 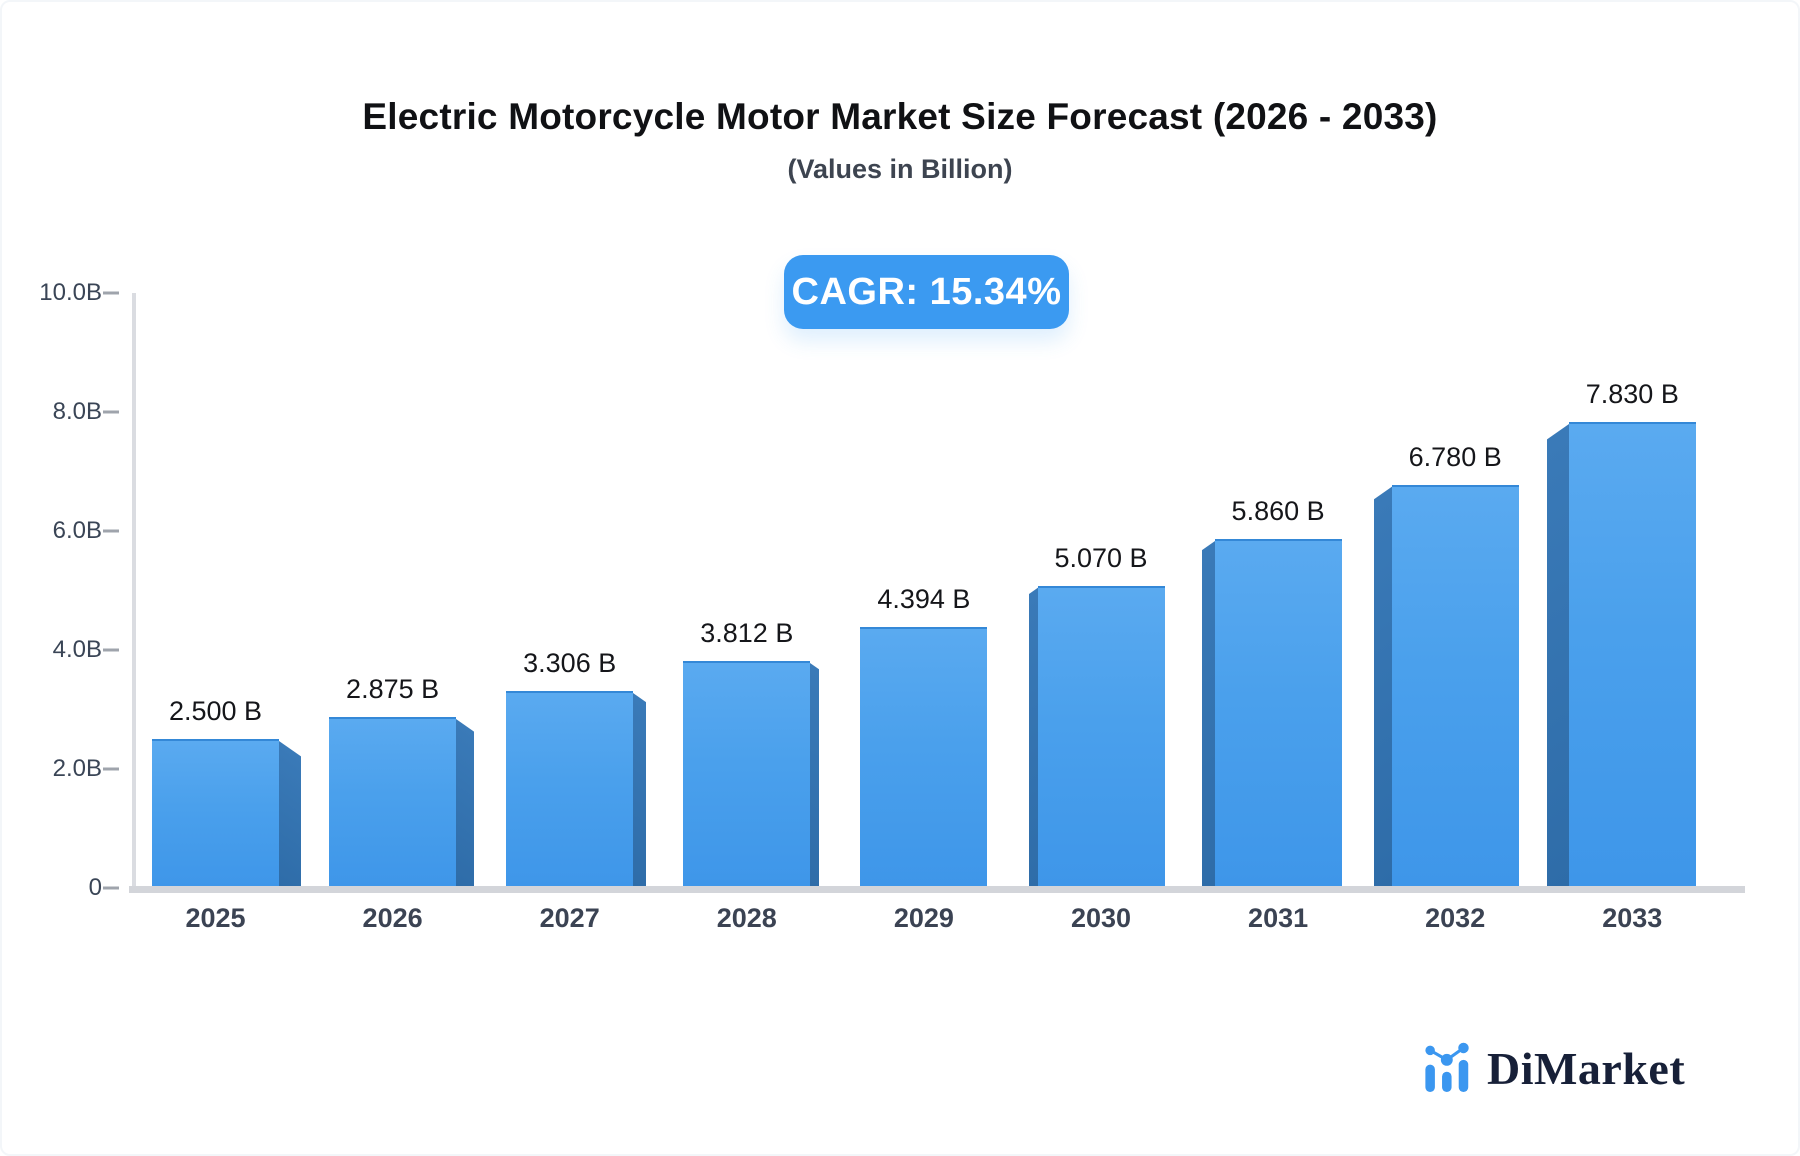 What do you see at coordinates (70, 292) in the screenshot?
I see `y-tick-label: 10.0B` at bounding box center [70, 292].